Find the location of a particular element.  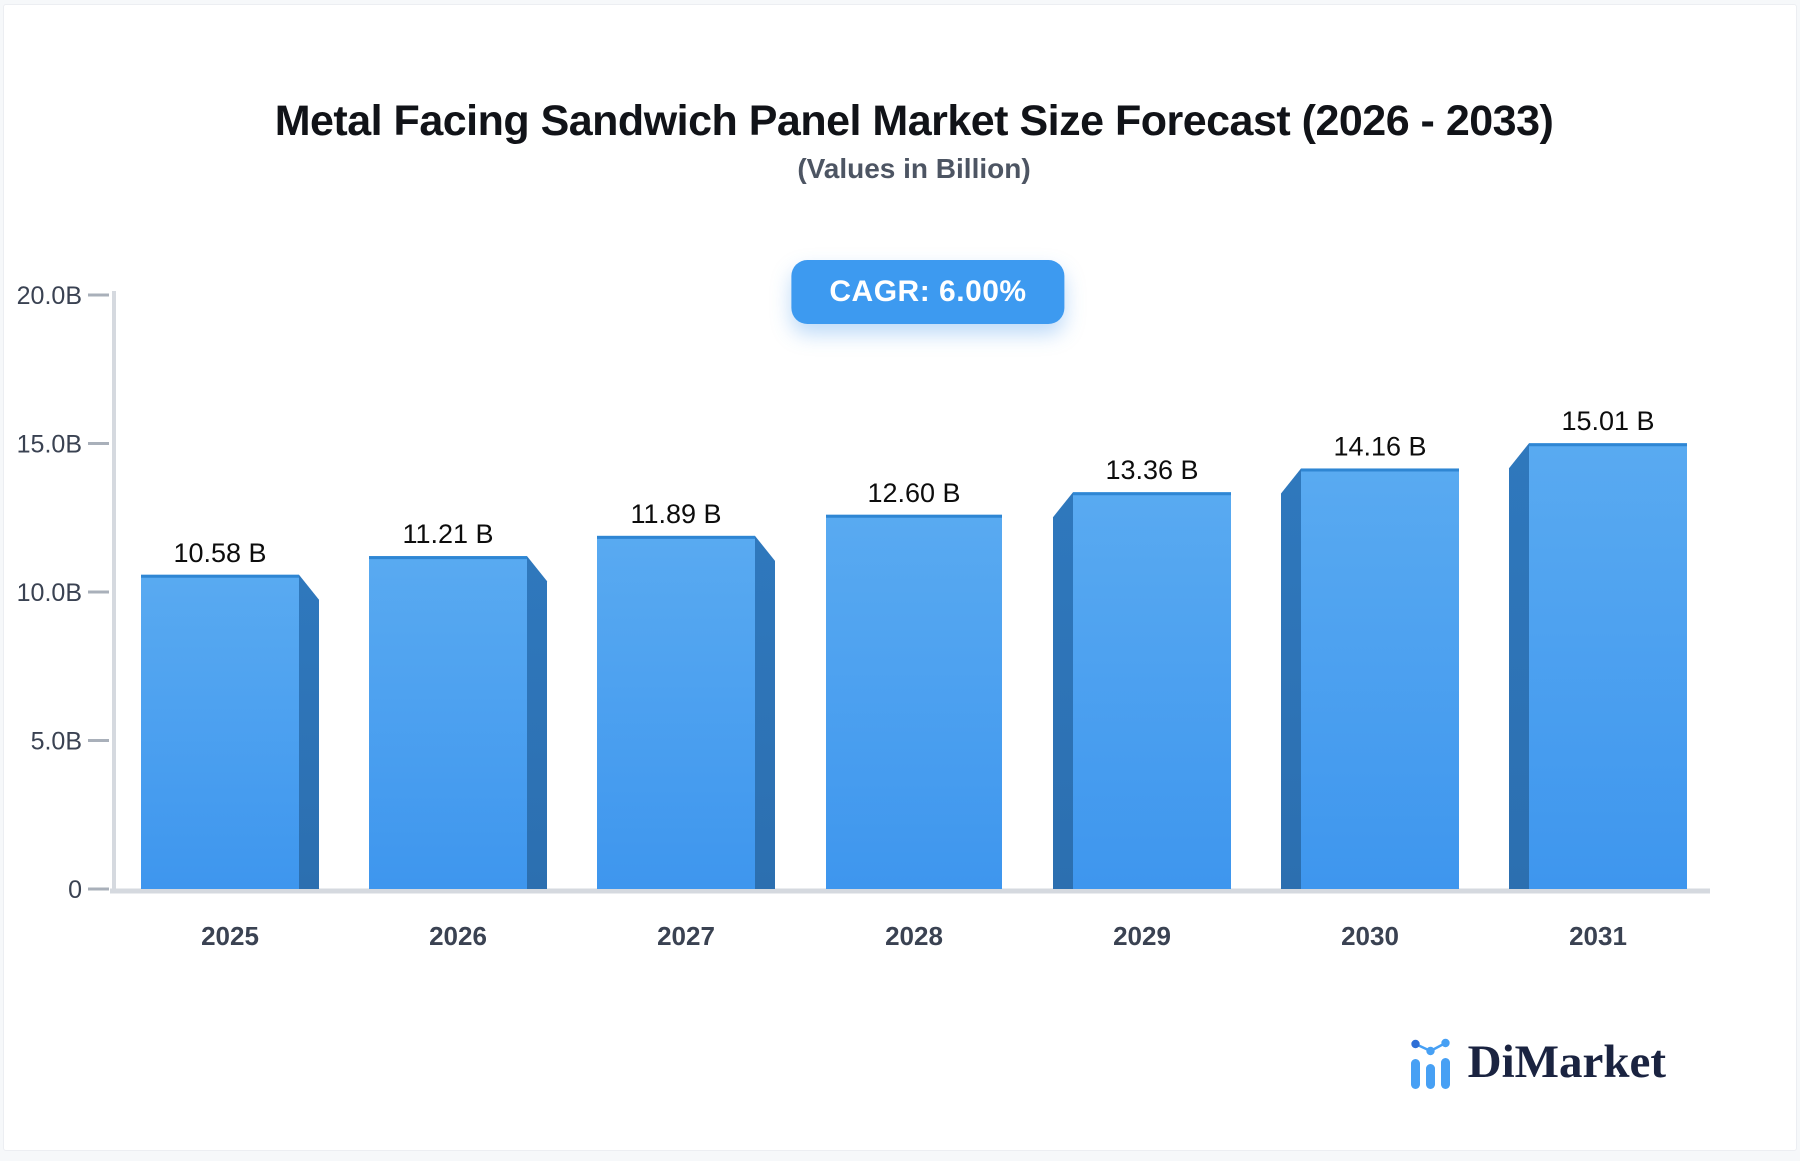

x-category-label: 2030 is located at coordinates (1370, 936).